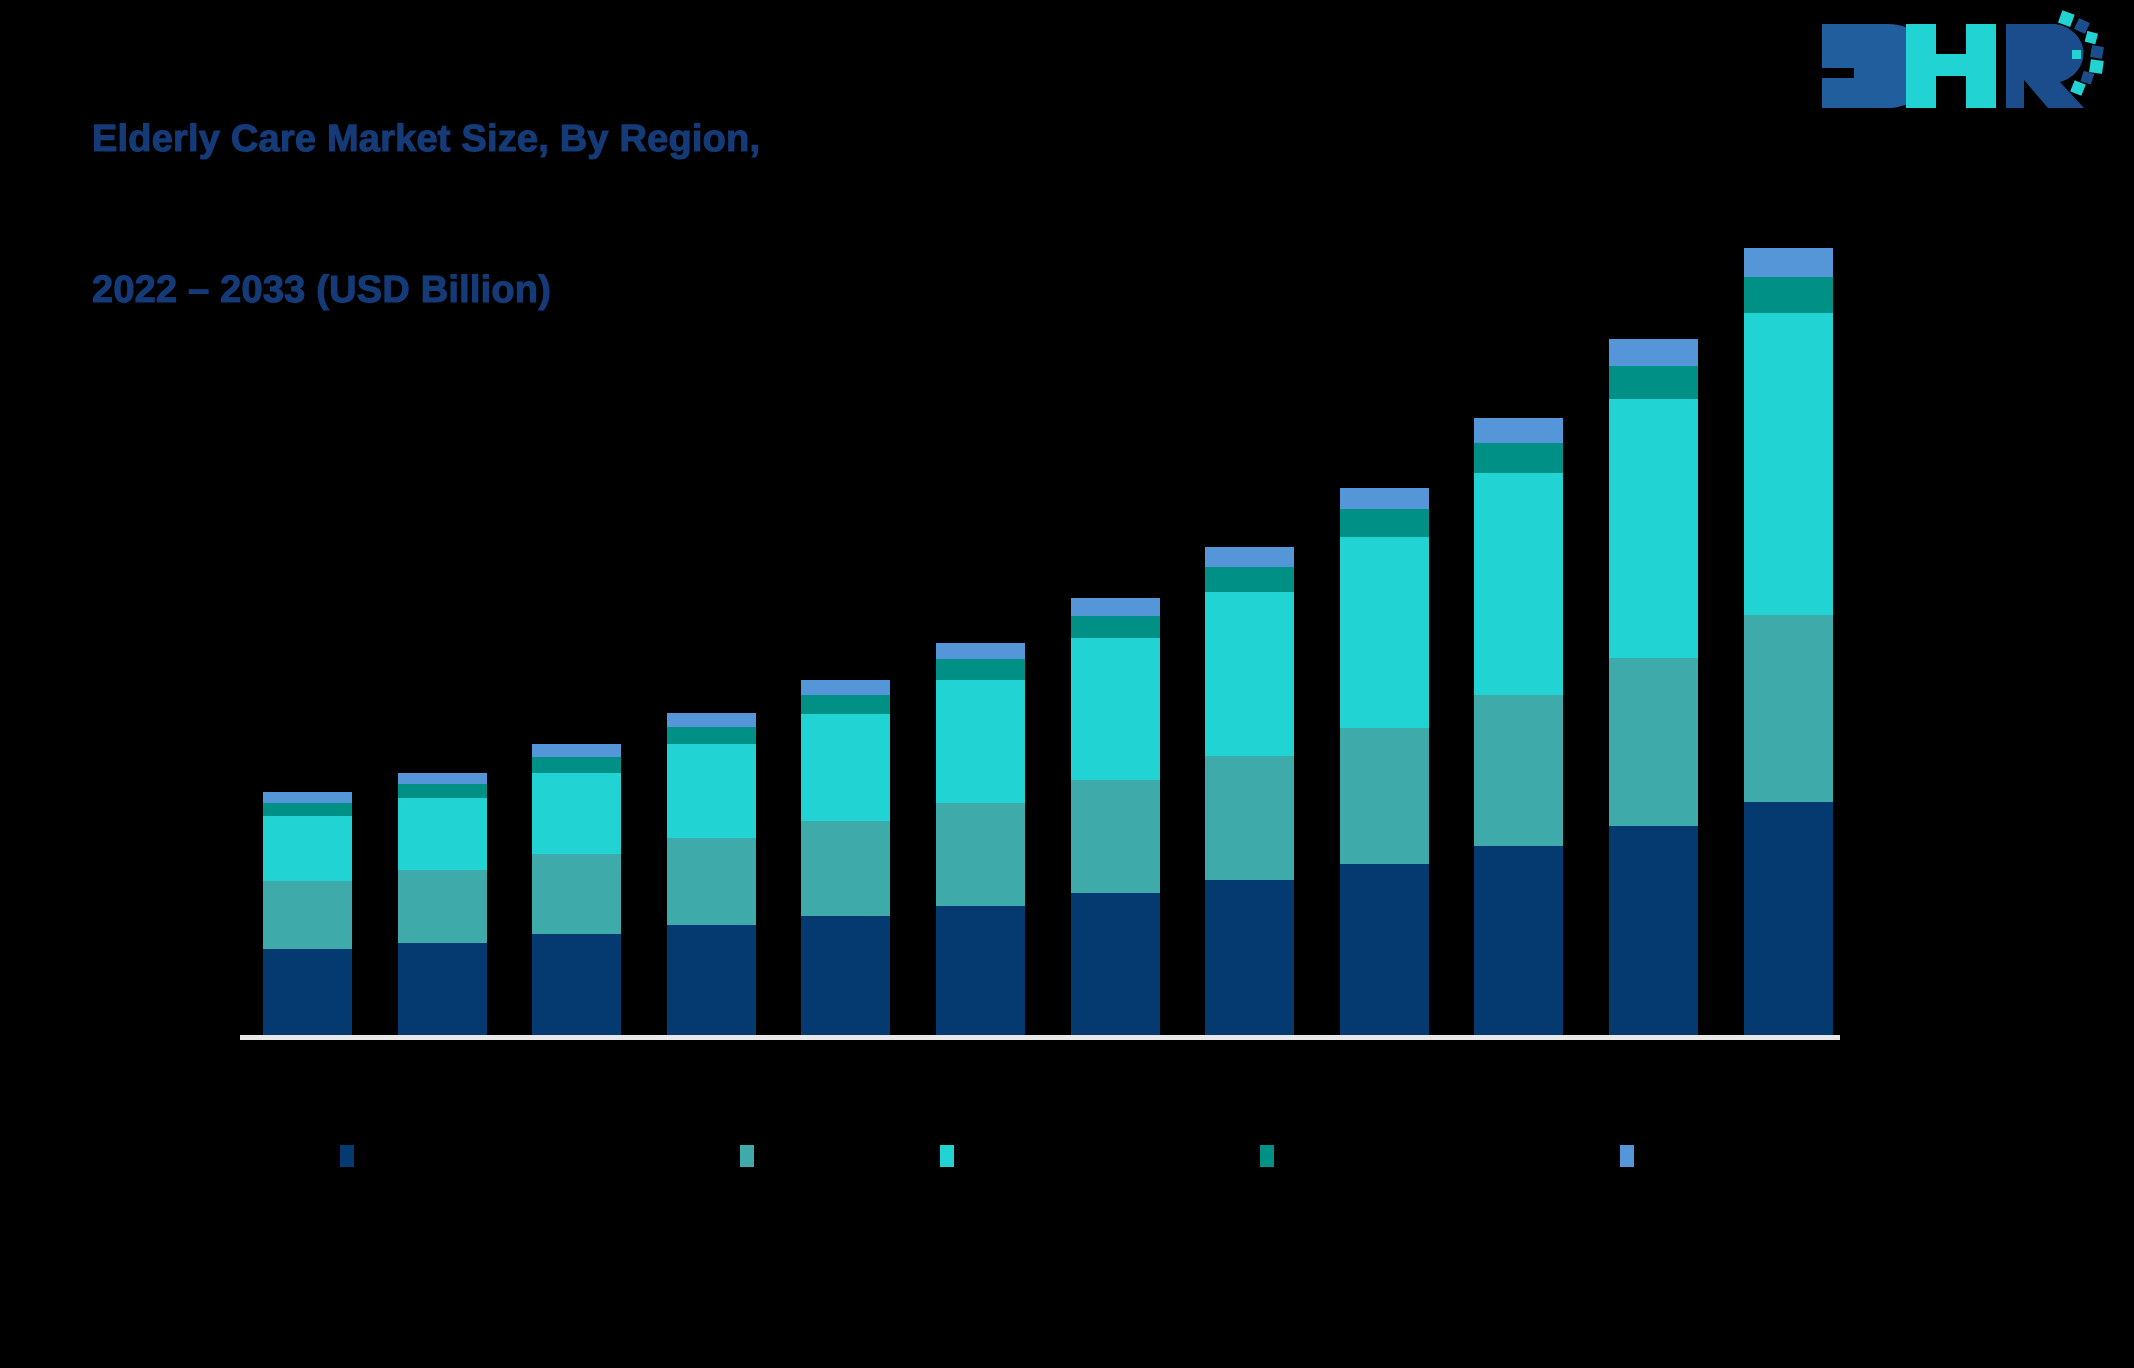 The height and width of the screenshot is (1368, 2134). Describe the element at coordinates (1040, 1037) in the screenshot. I see `x-axis-baseline` at that location.